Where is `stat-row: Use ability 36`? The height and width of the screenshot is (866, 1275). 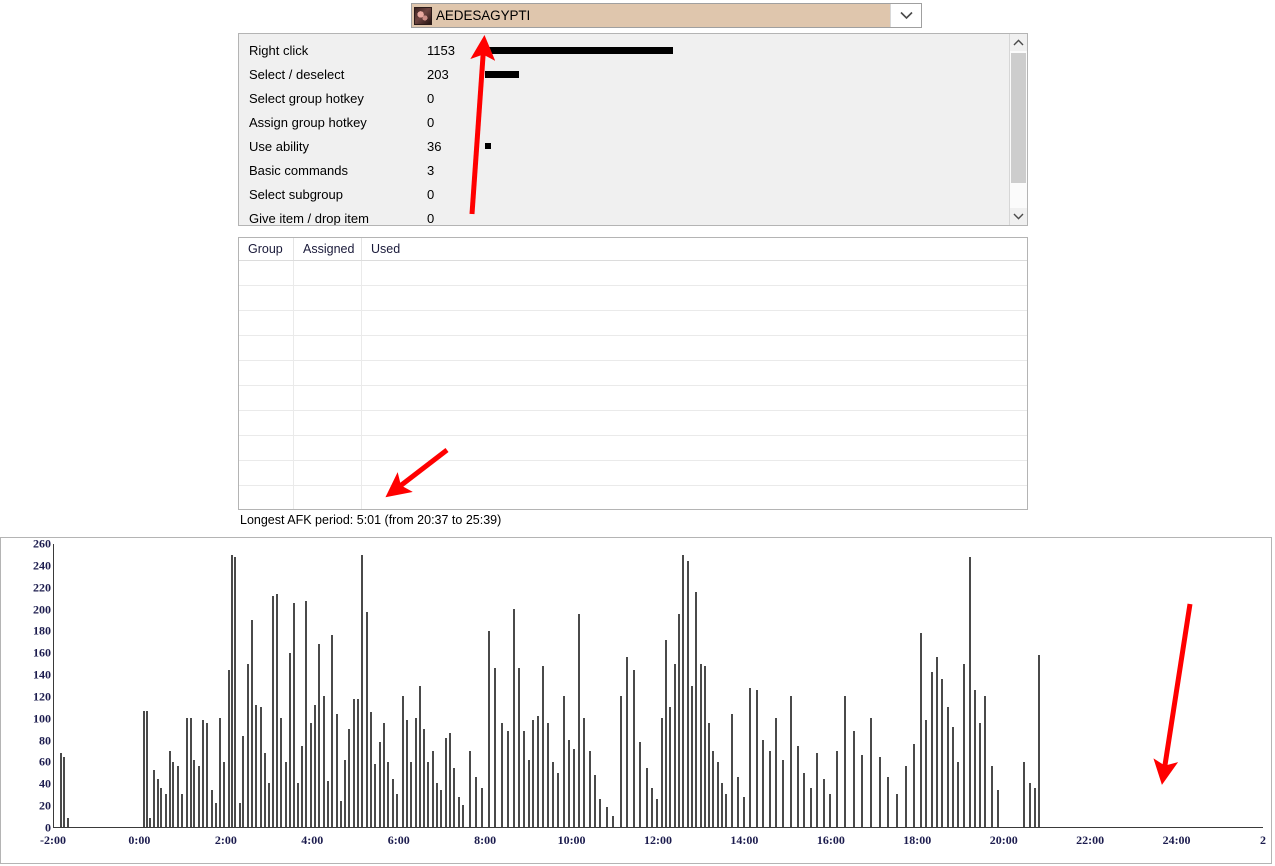
stat-row: Use ability 36 is located at coordinates (624, 146).